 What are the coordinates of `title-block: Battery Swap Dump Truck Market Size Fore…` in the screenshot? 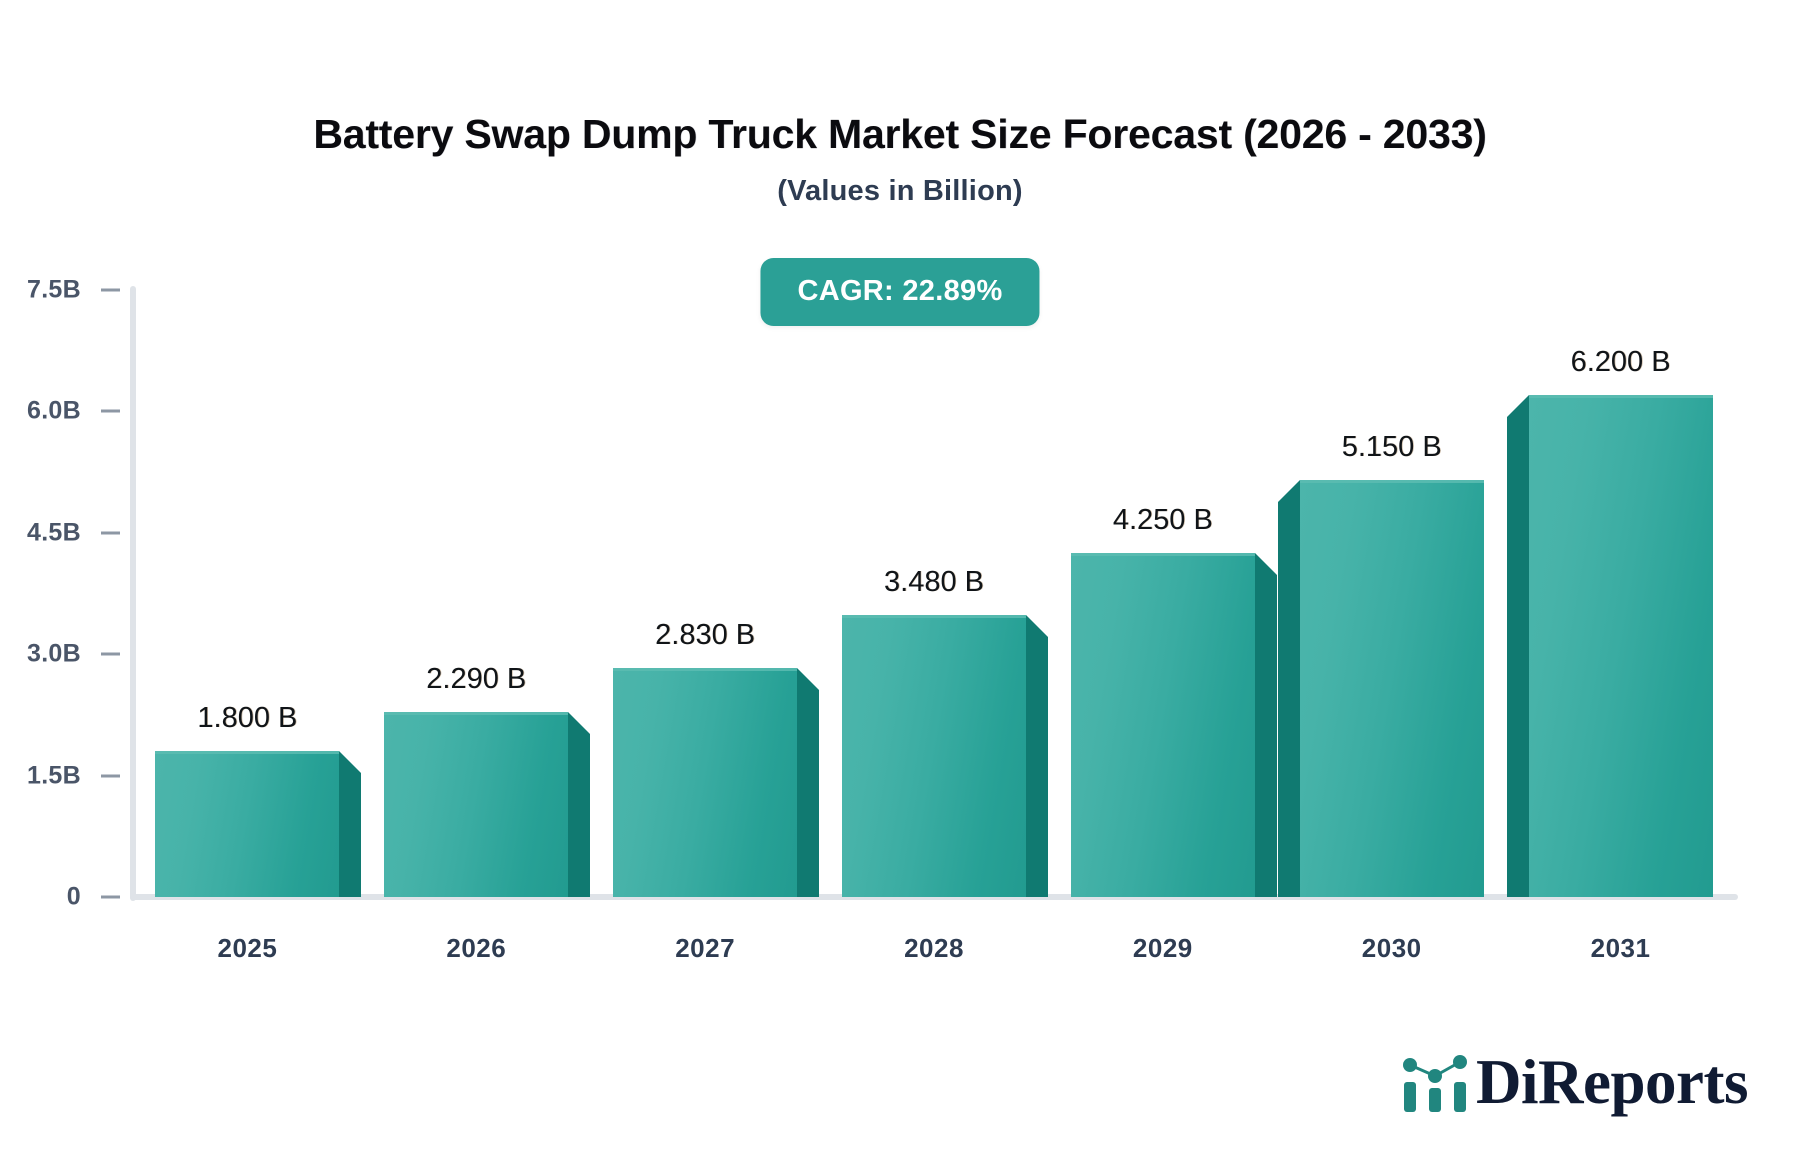 It's located at (900, 159).